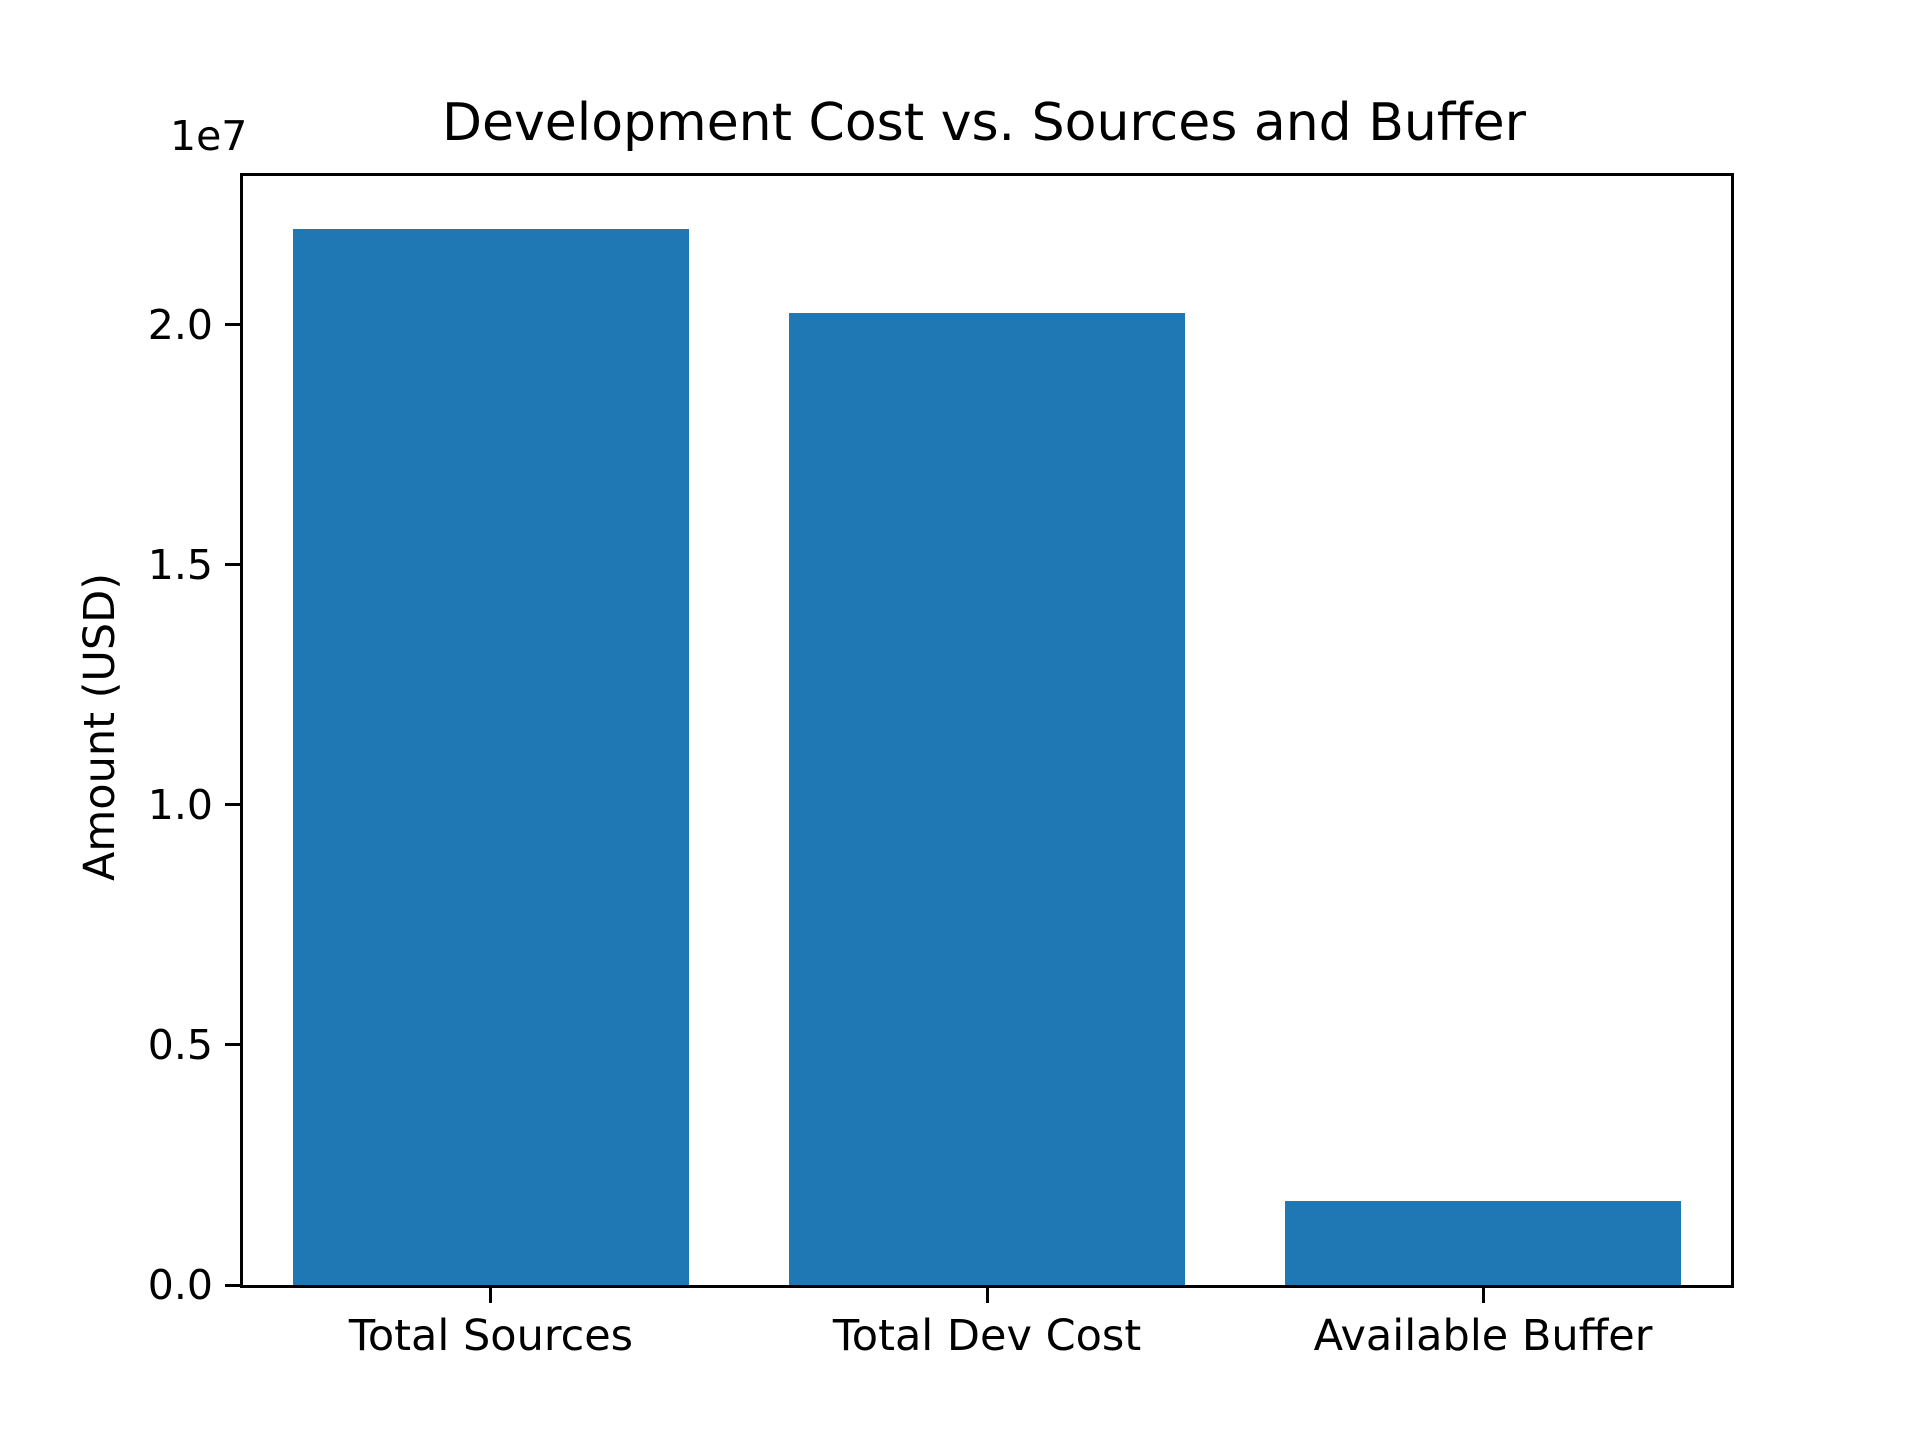 The image size is (1920, 1440). I want to click on y-axis-label: Amount (USD), so click(100, 727).